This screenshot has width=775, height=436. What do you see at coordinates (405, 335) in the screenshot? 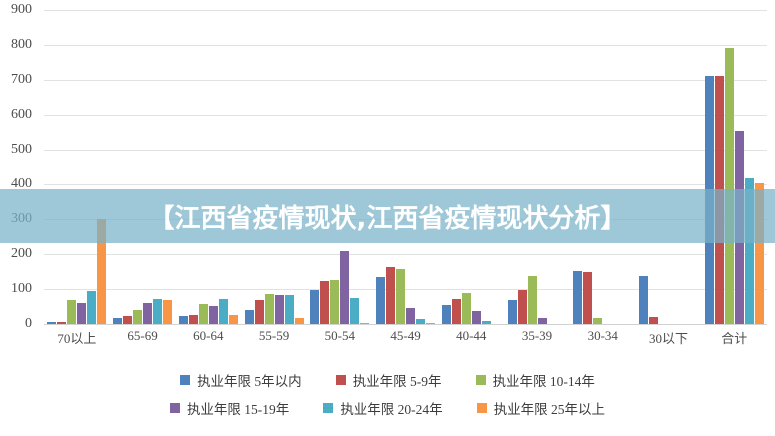
I see `x-tick-label: 45-49` at bounding box center [405, 335].